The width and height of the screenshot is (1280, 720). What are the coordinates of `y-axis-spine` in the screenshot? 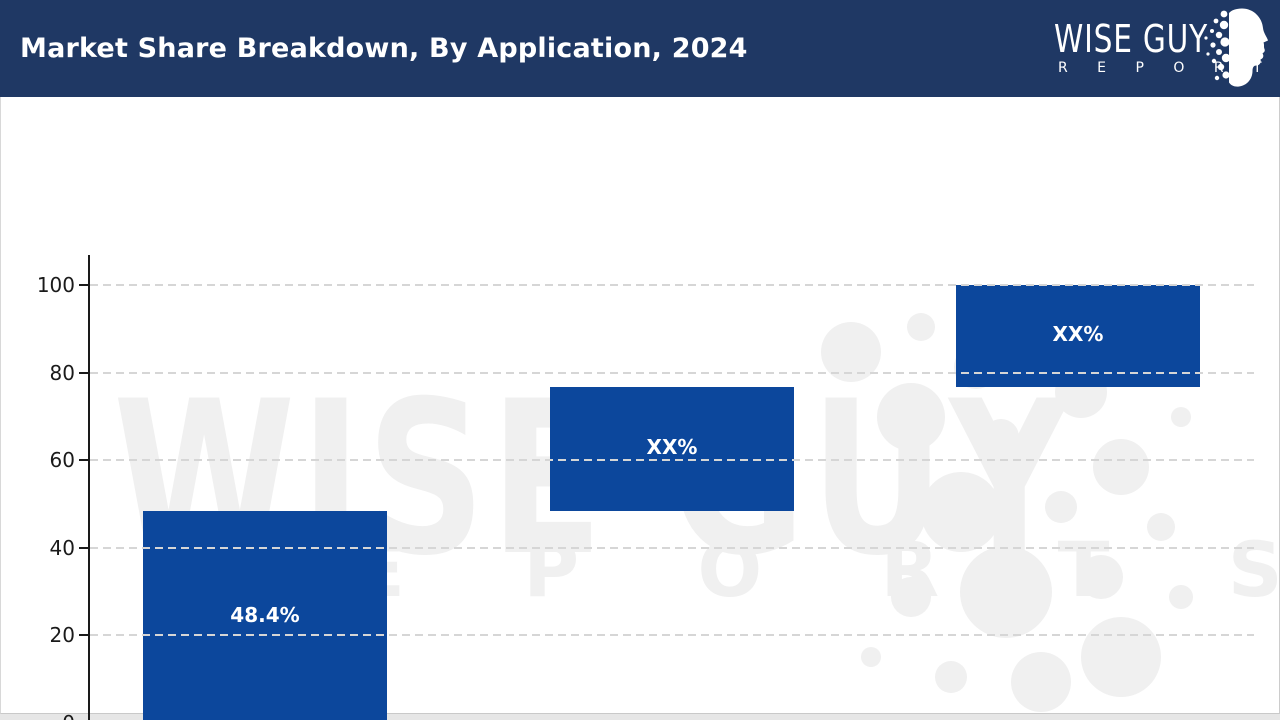 It's located at (89, 487).